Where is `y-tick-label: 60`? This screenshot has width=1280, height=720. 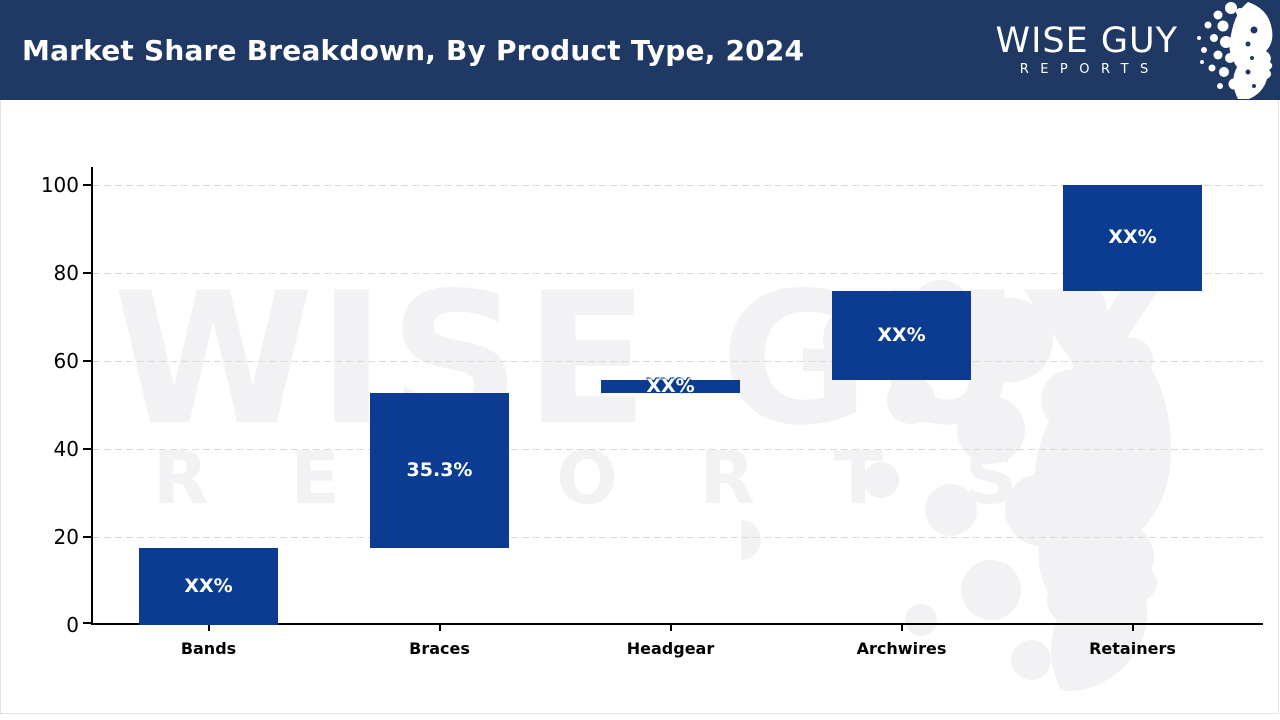
y-tick-label: 60 is located at coordinates (66, 361).